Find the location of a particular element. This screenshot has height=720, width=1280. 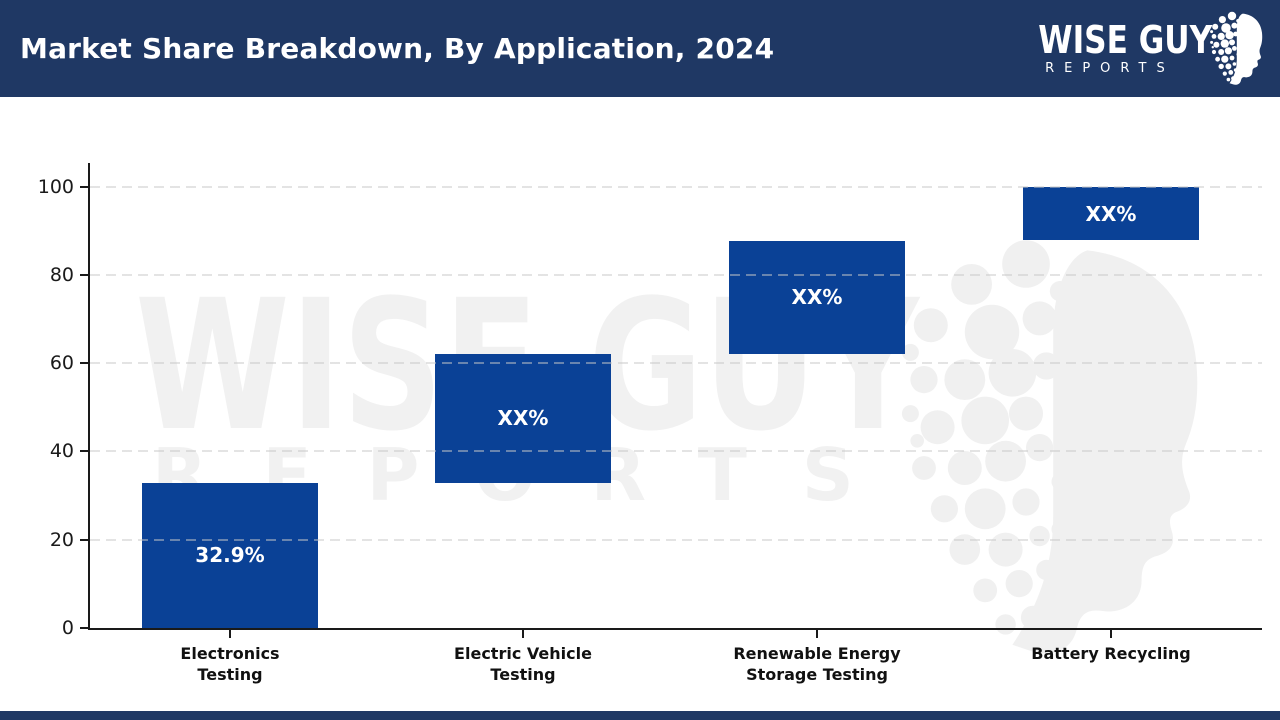

footer-bar is located at coordinates (640, 715).